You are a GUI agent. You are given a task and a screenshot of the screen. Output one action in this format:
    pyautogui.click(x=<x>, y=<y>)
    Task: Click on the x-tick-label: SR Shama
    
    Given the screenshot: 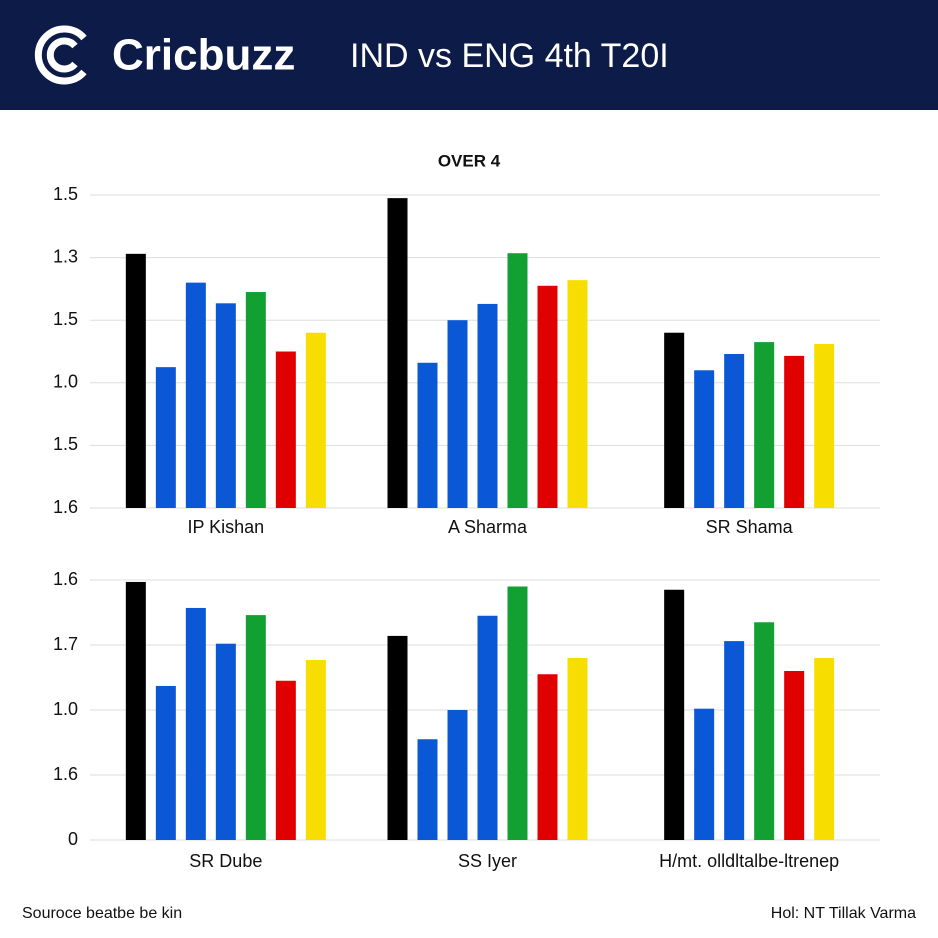 What is the action you would take?
    pyautogui.click(x=750, y=527)
    